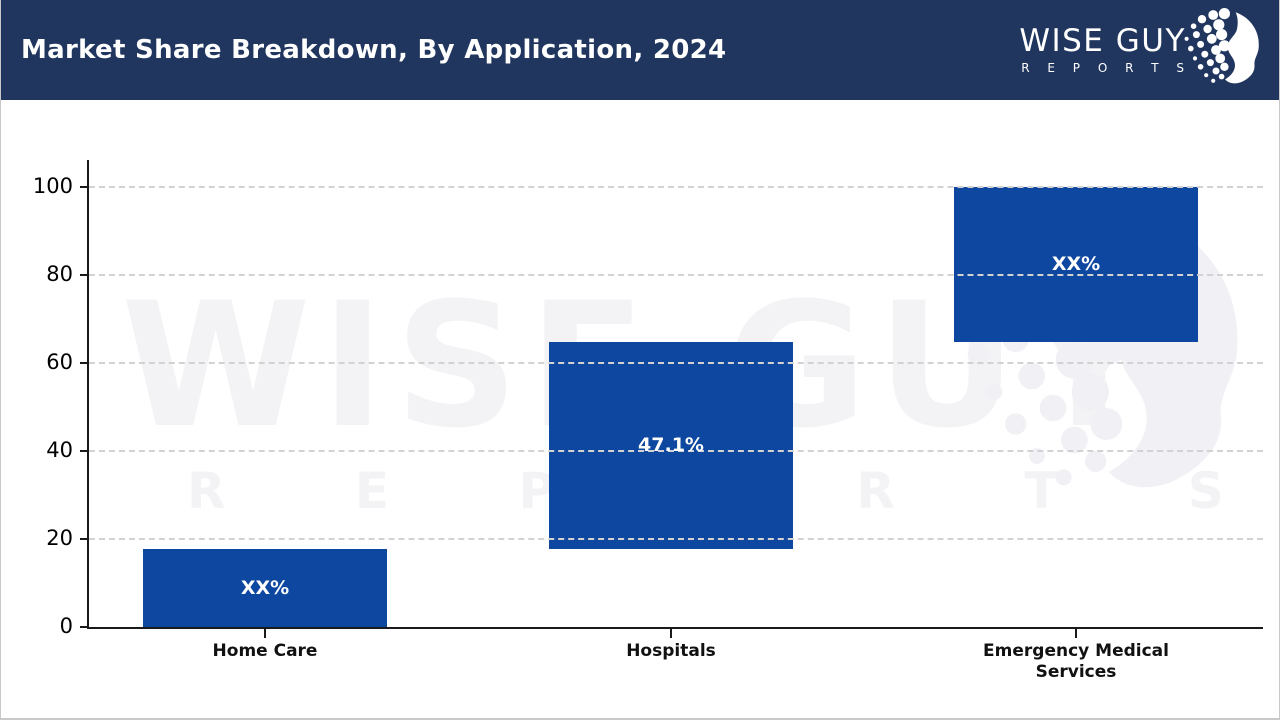  What do you see at coordinates (1102, 40) in the screenshot?
I see `logo-wordmark: WISE GUY` at bounding box center [1102, 40].